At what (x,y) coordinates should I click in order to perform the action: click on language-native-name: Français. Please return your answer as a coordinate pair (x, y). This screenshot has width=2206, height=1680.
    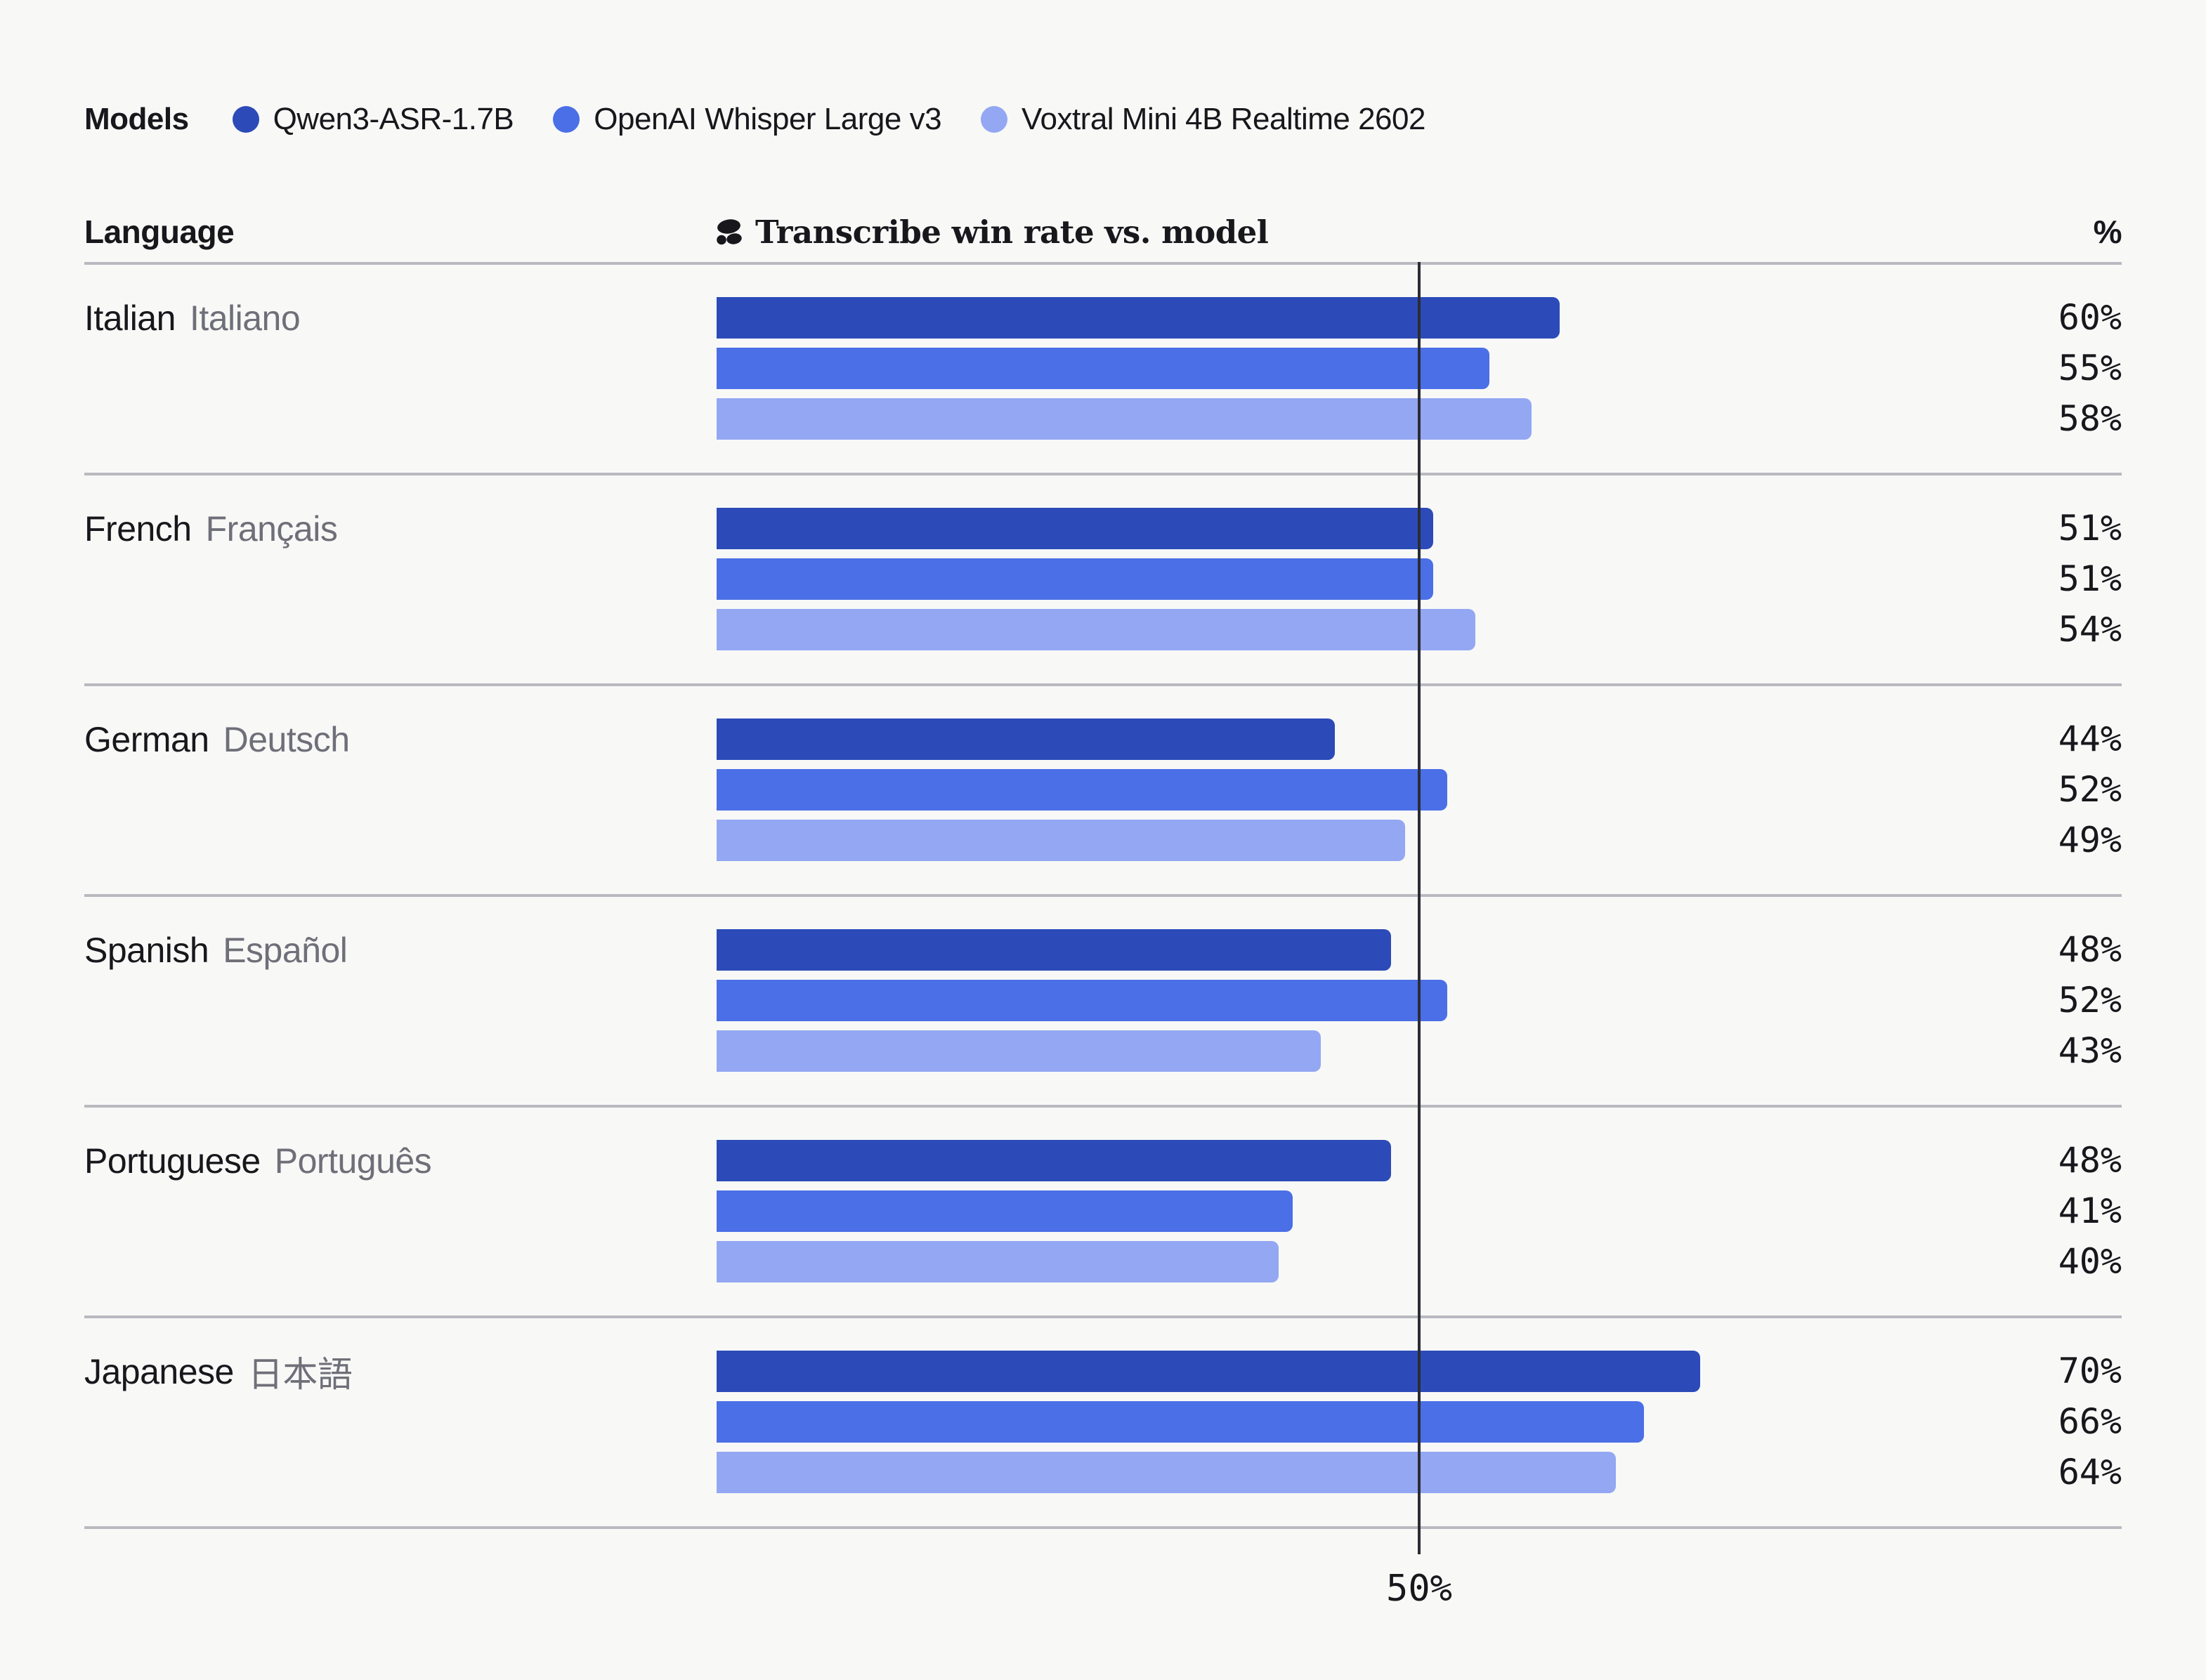
    Looking at the image, I should click on (271, 528).